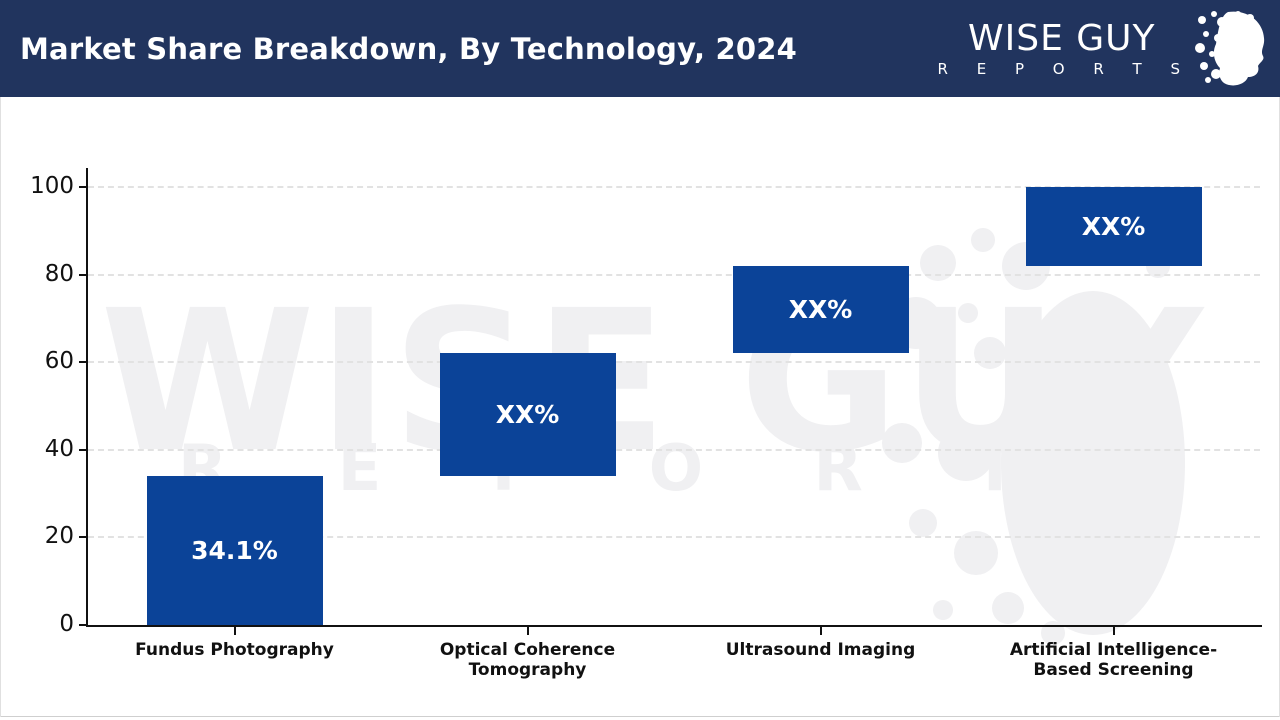 This screenshot has width=1280, height=720. What do you see at coordinates (59, 273) in the screenshot?
I see `y-tick-label-80: 80` at bounding box center [59, 273].